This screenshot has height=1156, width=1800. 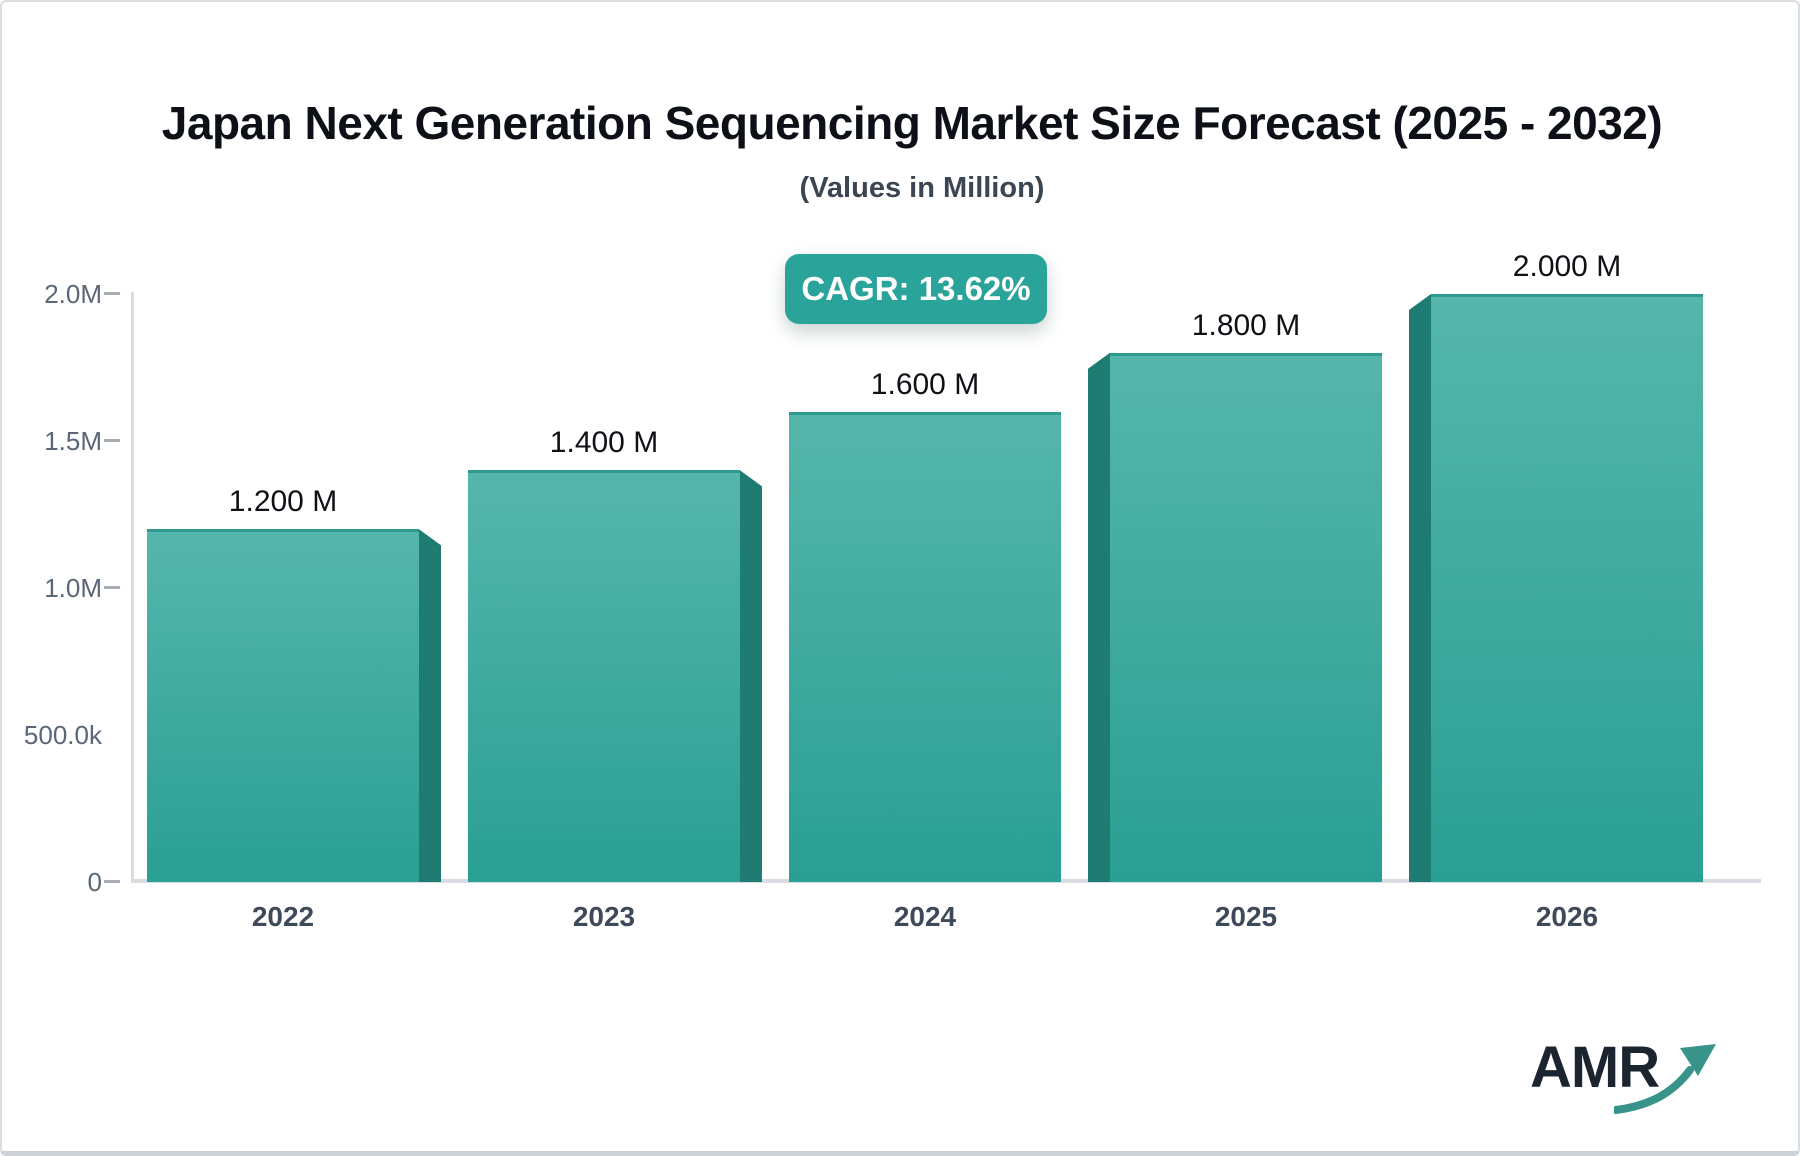 What do you see at coordinates (94, 882) in the screenshot?
I see `y-tick-label: 0` at bounding box center [94, 882].